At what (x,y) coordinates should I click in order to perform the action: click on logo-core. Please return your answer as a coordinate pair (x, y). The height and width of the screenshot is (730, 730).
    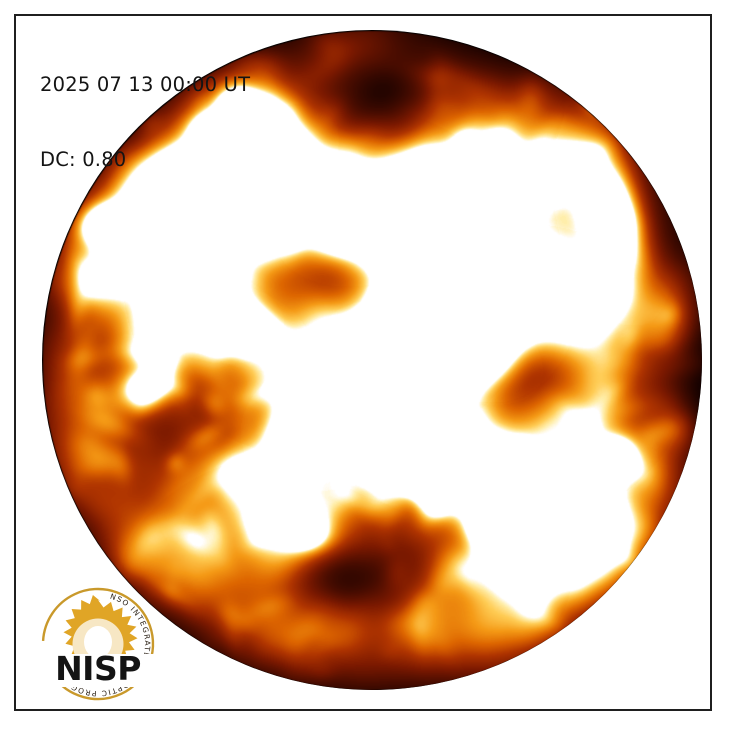
    Looking at the image, I should click on (98, 642).